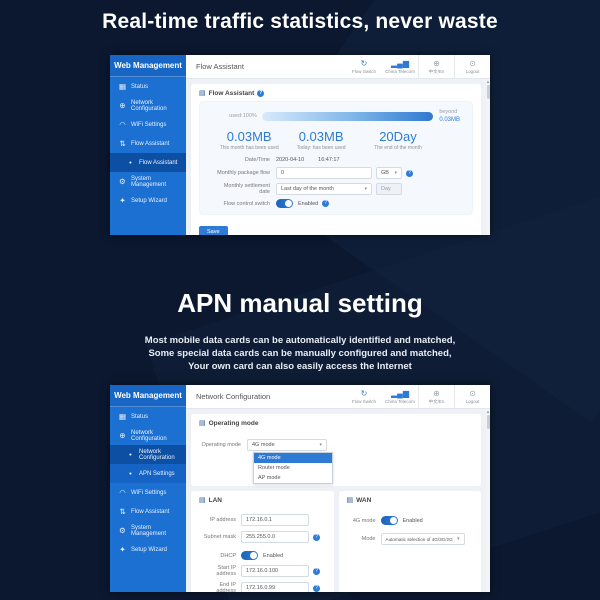 The width and height of the screenshot is (600, 600). What do you see at coordinates (422, 539) in the screenshot?
I see `wan-mode-select: Automatic selection of 4G/3G/2G ▾` at bounding box center [422, 539].